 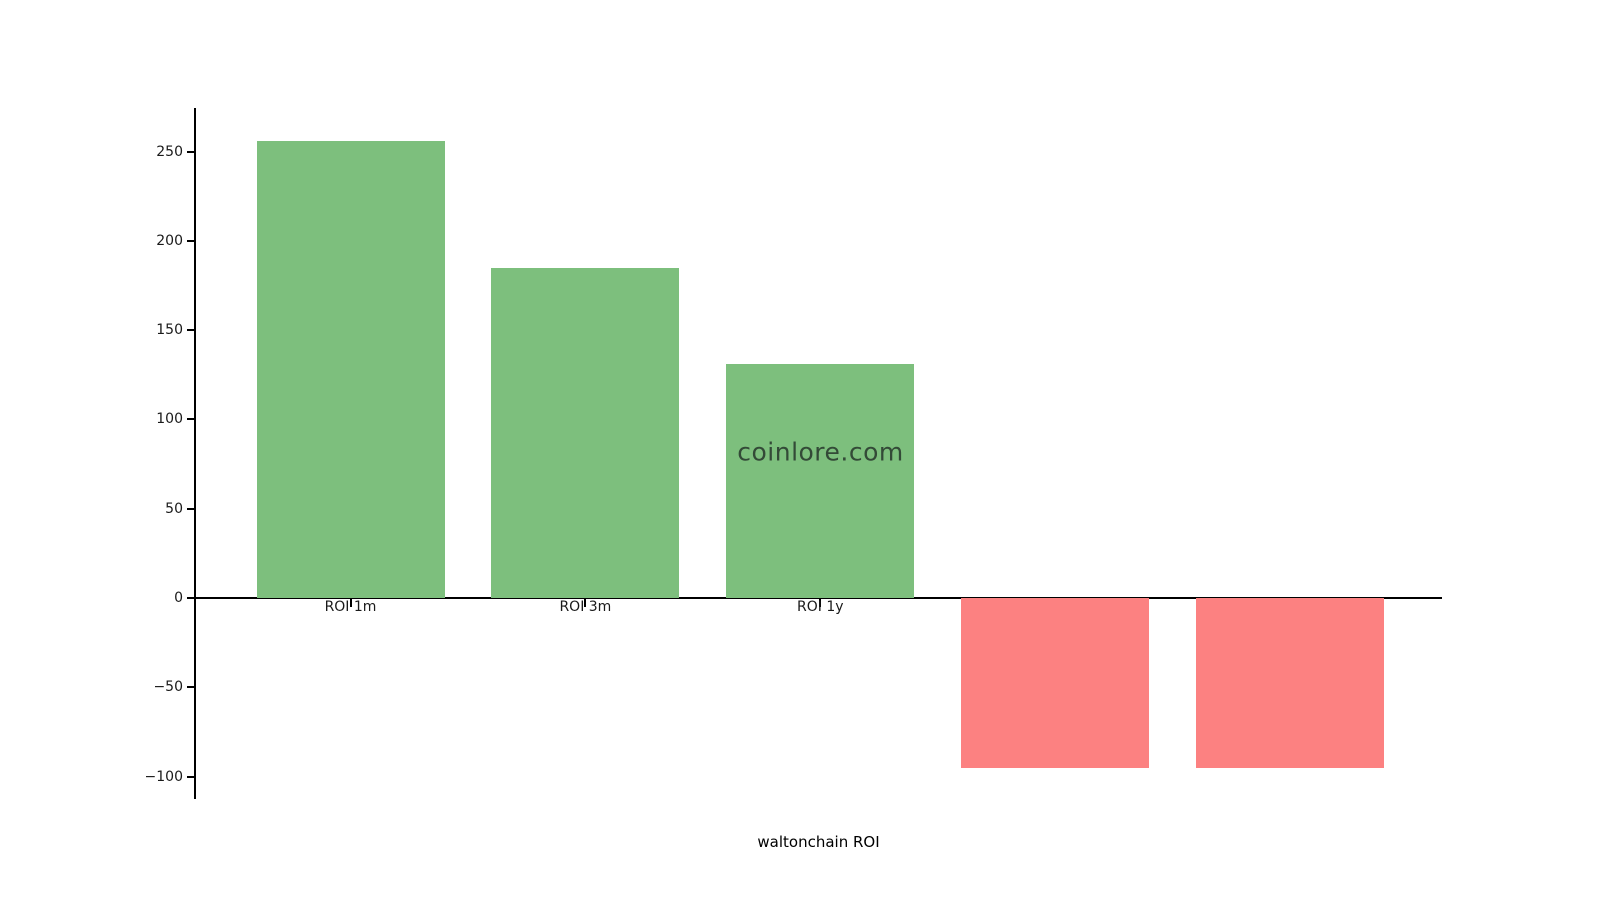 I want to click on x-tick-label: ROI 3m, so click(x=585, y=607).